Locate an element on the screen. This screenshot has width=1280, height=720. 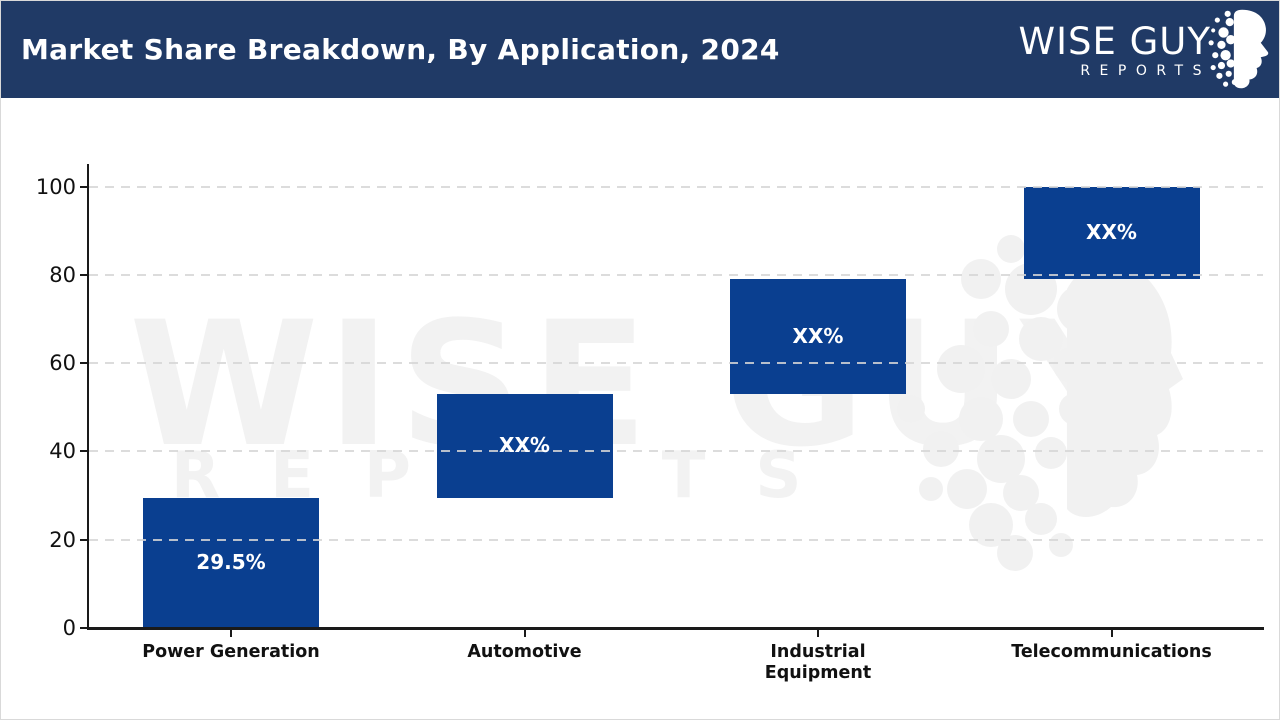
bar-value-label-automotive: XX% is located at coordinates (524, 444).